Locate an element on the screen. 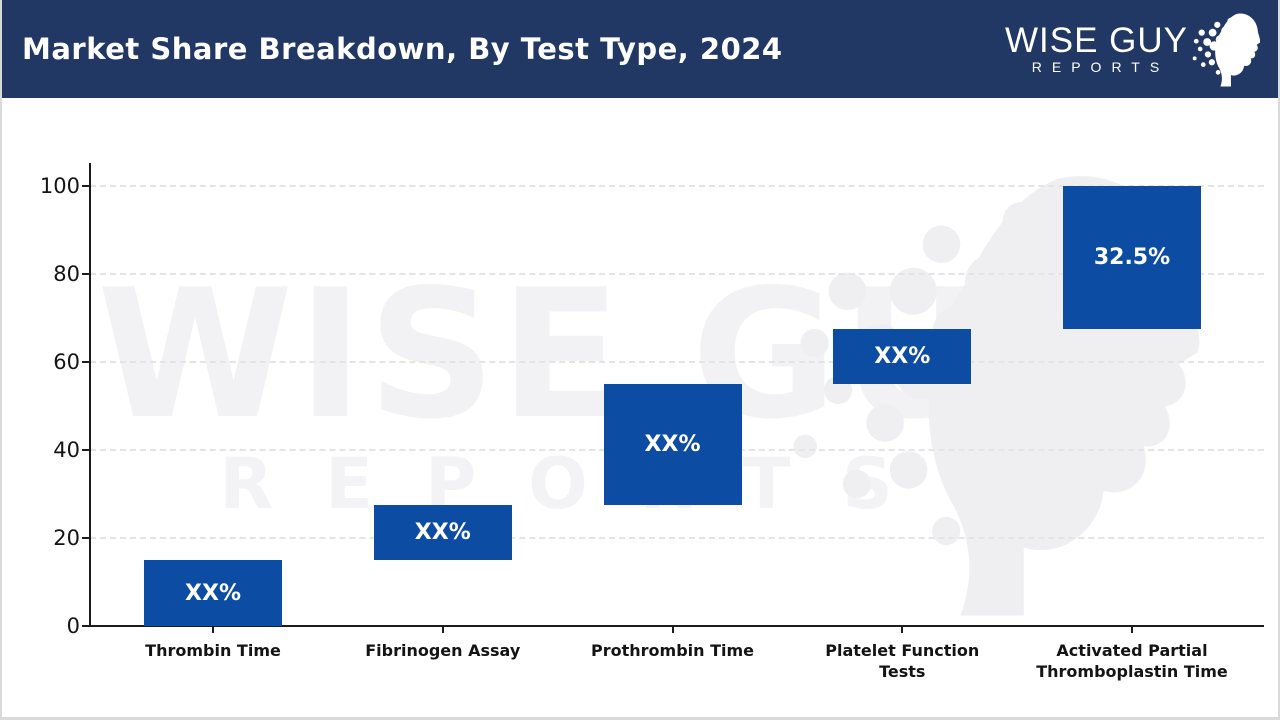 This screenshot has height=720, width=1280. y-axis-spine is located at coordinates (90, 395).